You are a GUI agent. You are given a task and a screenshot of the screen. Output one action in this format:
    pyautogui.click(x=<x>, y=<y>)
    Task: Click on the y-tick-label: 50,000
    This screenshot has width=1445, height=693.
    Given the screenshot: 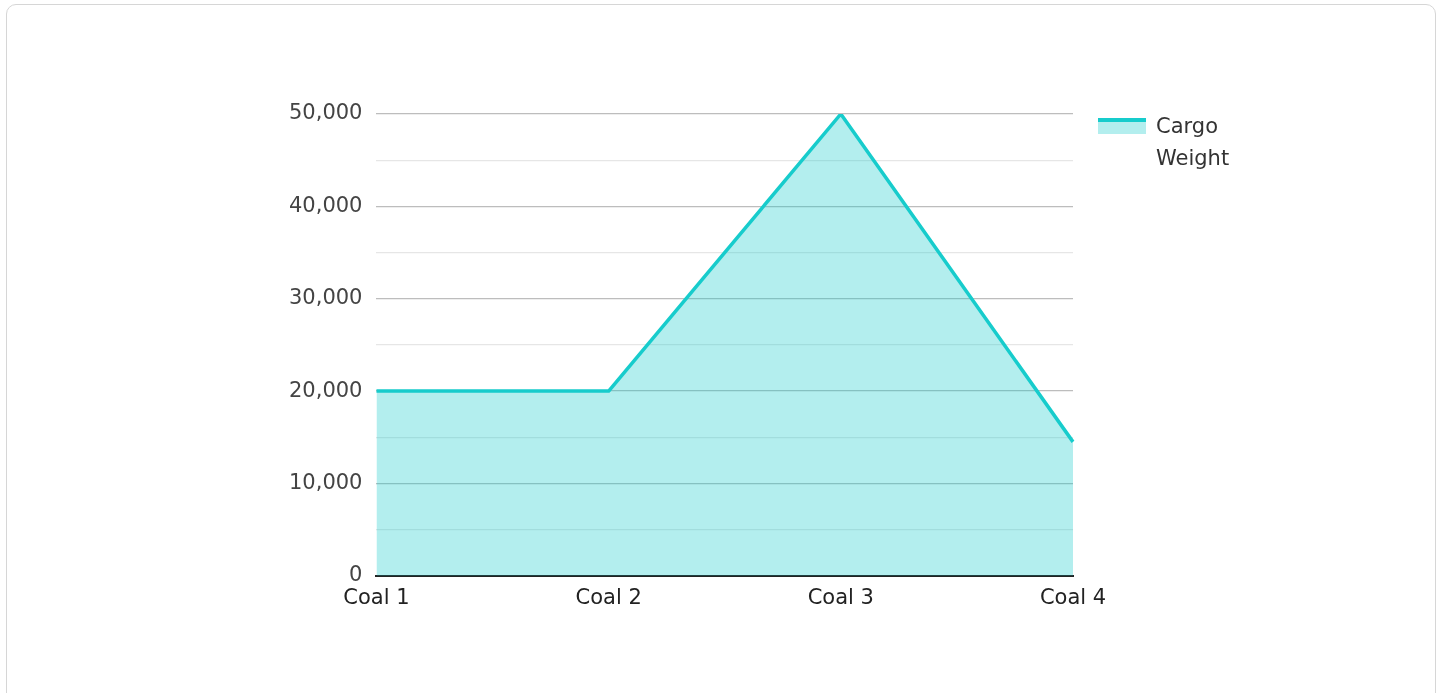 What is the action you would take?
    pyautogui.click(x=326, y=112)
    